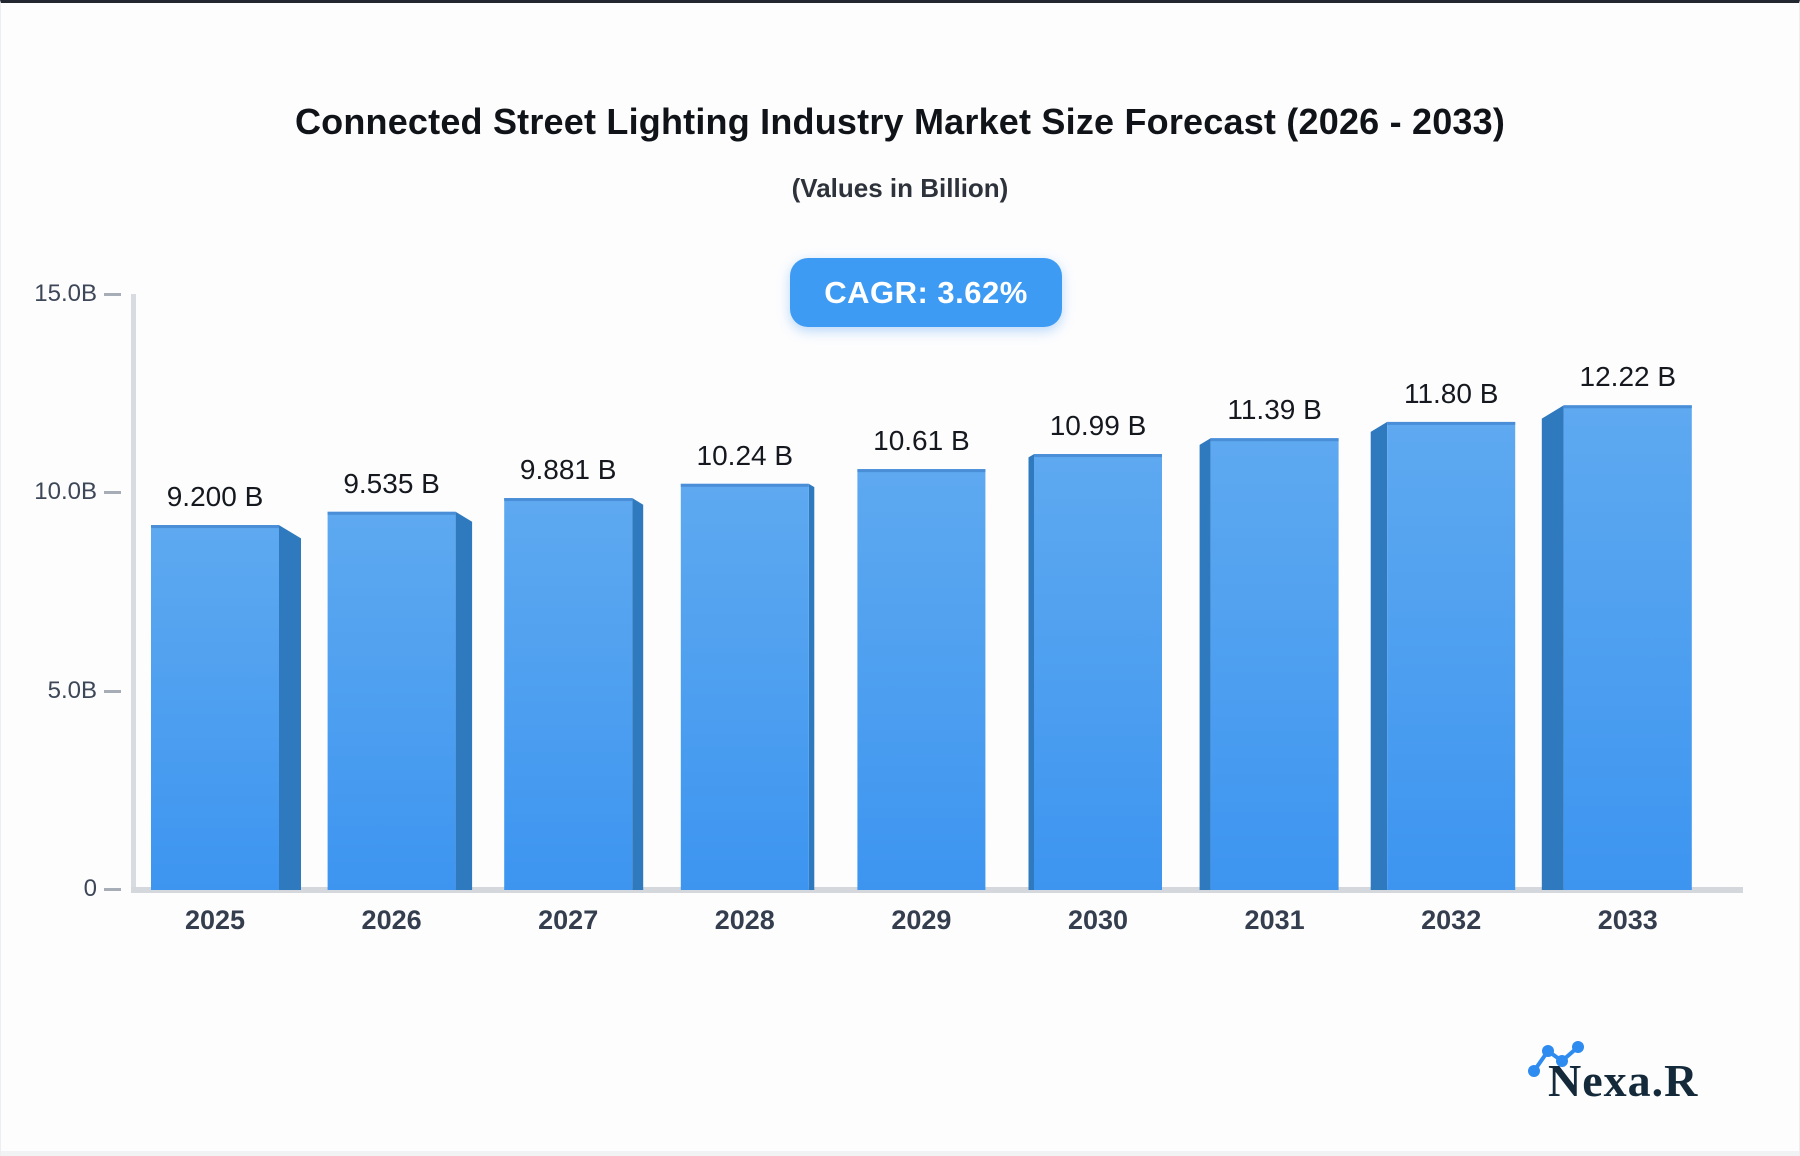  Describe the element at coordinates (921, 920) in the screenshot. I see `x-axis-label: 2029` at that location.